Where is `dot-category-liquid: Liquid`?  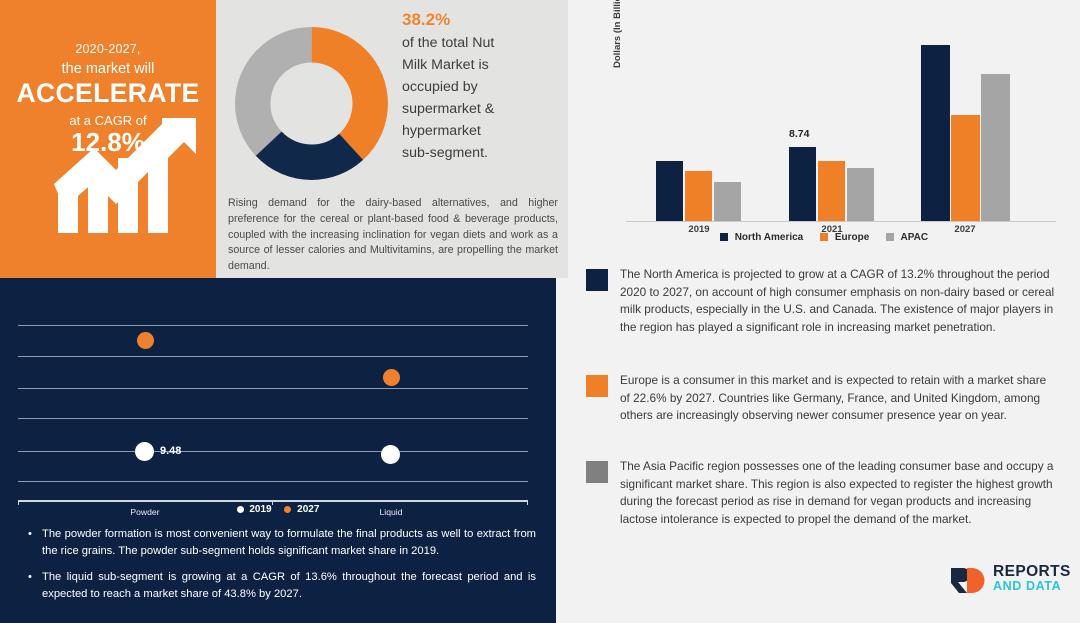 dot-category-liquid: Liquid is located at coordinates (391, 512).